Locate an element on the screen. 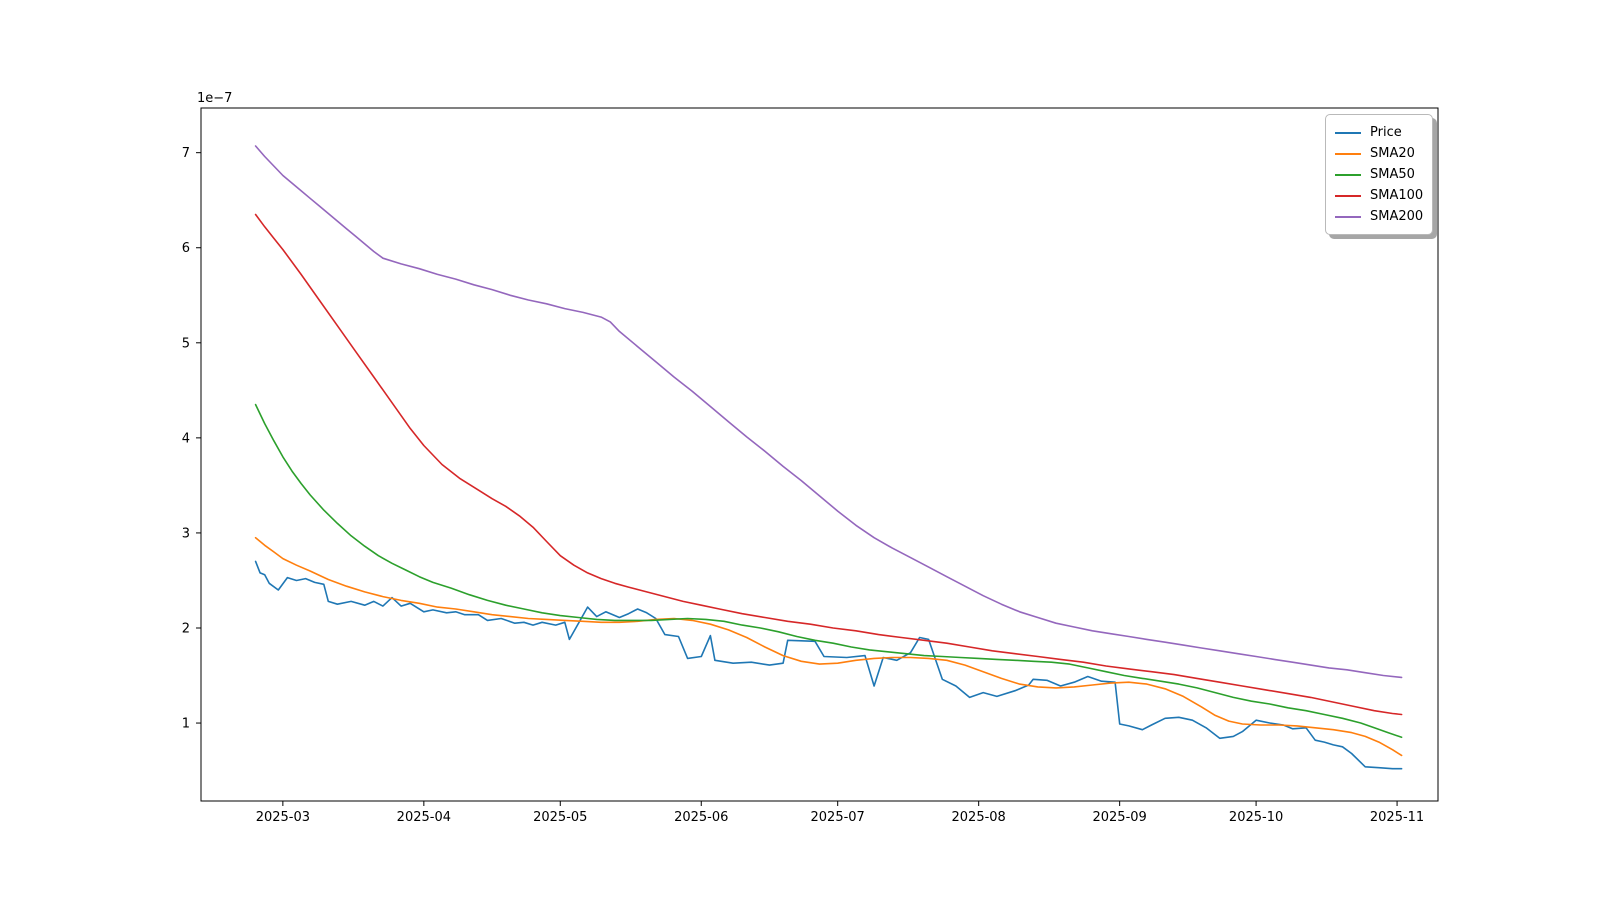  x-tick-label: 2025-07 is located at coordinates (838, 817).